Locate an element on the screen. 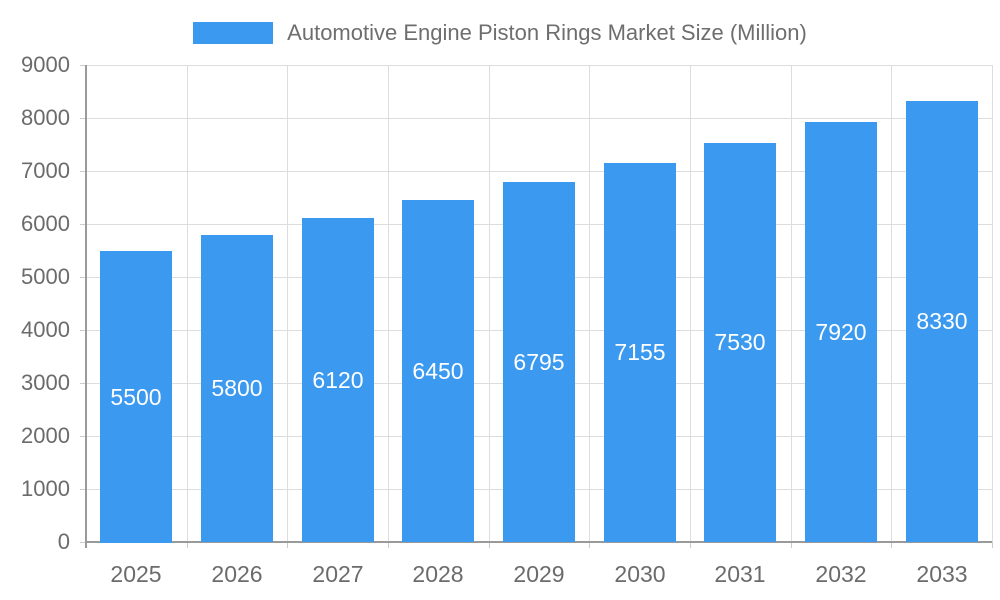 This screenshot has width=1000, height=600. bar-value-label: 5800 is located at coordinates (237, 388).